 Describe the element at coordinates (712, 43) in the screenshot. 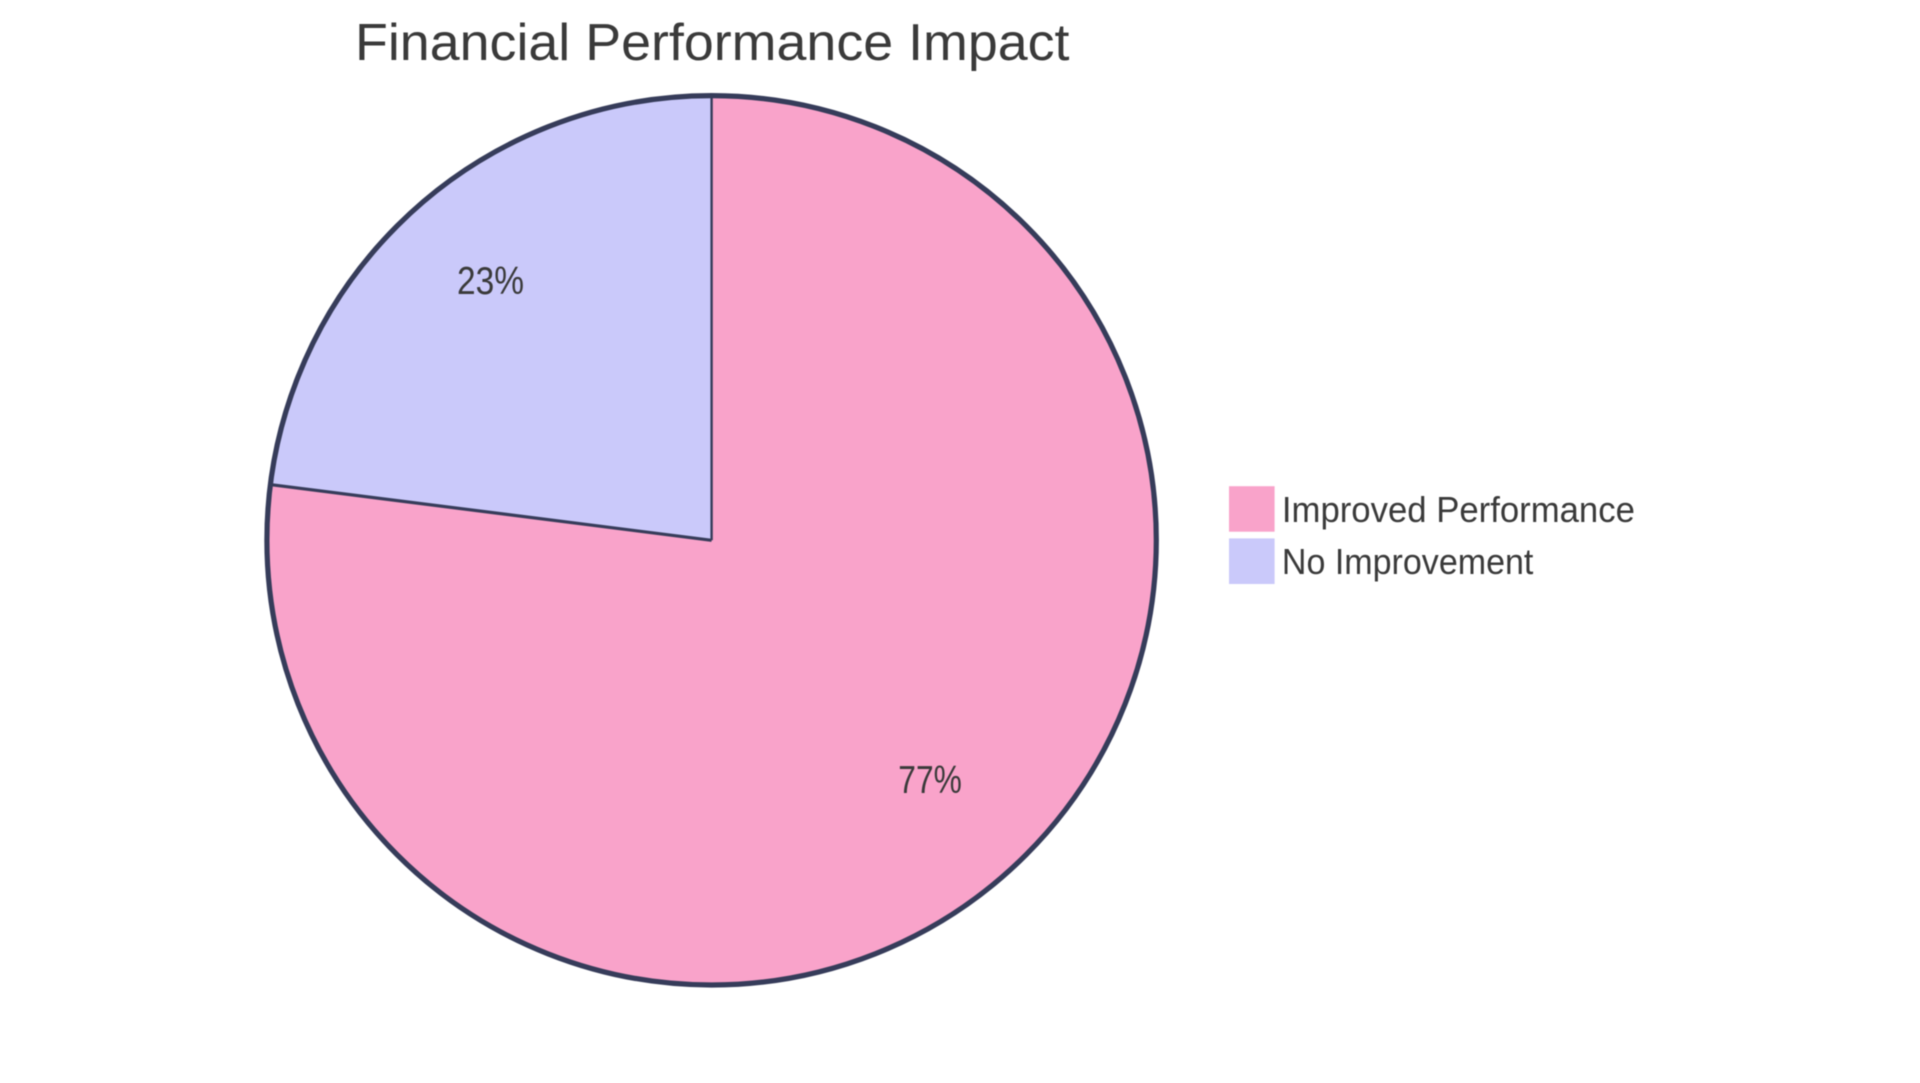

I see `svg-text: Financial Performance Impact` at that location.